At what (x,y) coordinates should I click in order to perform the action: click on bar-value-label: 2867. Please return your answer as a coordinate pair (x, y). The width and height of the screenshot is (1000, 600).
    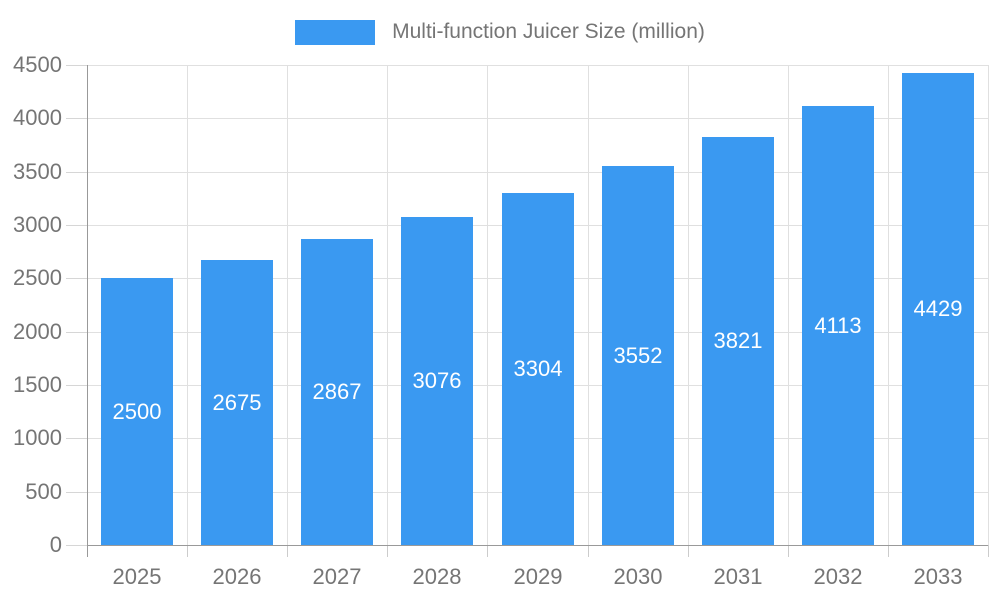
    Looking at the image, I should click on (337, 391).